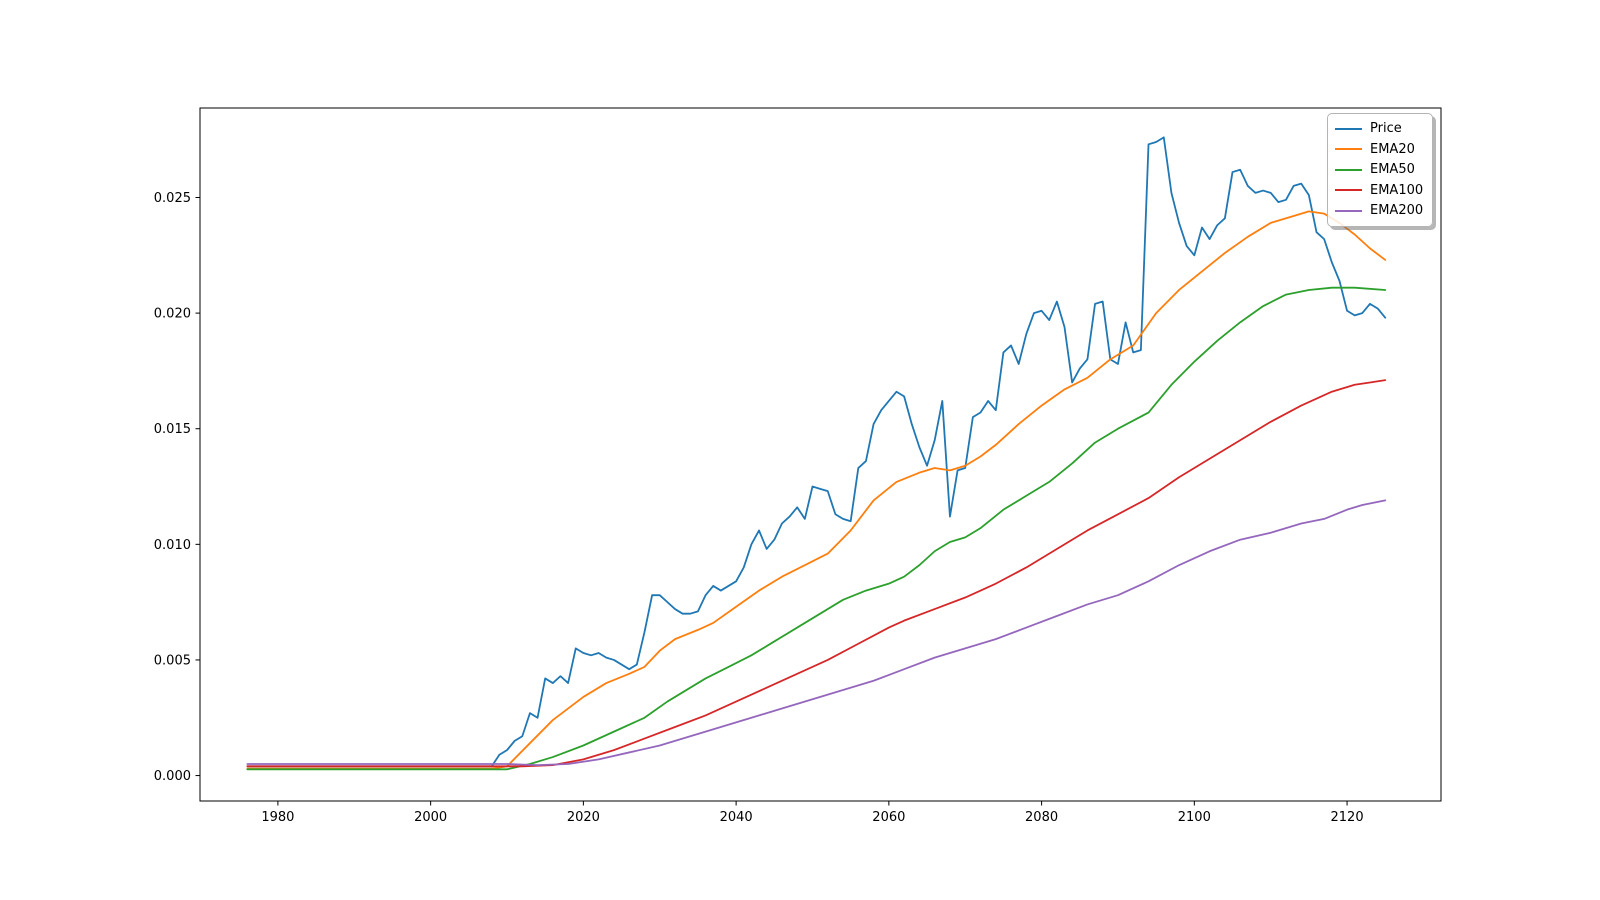 This screenshot has height=900, width=1600. Describe the element at coordinates (1392, 170) in the screenshot. I see `legend-label: EMA50` at that location.